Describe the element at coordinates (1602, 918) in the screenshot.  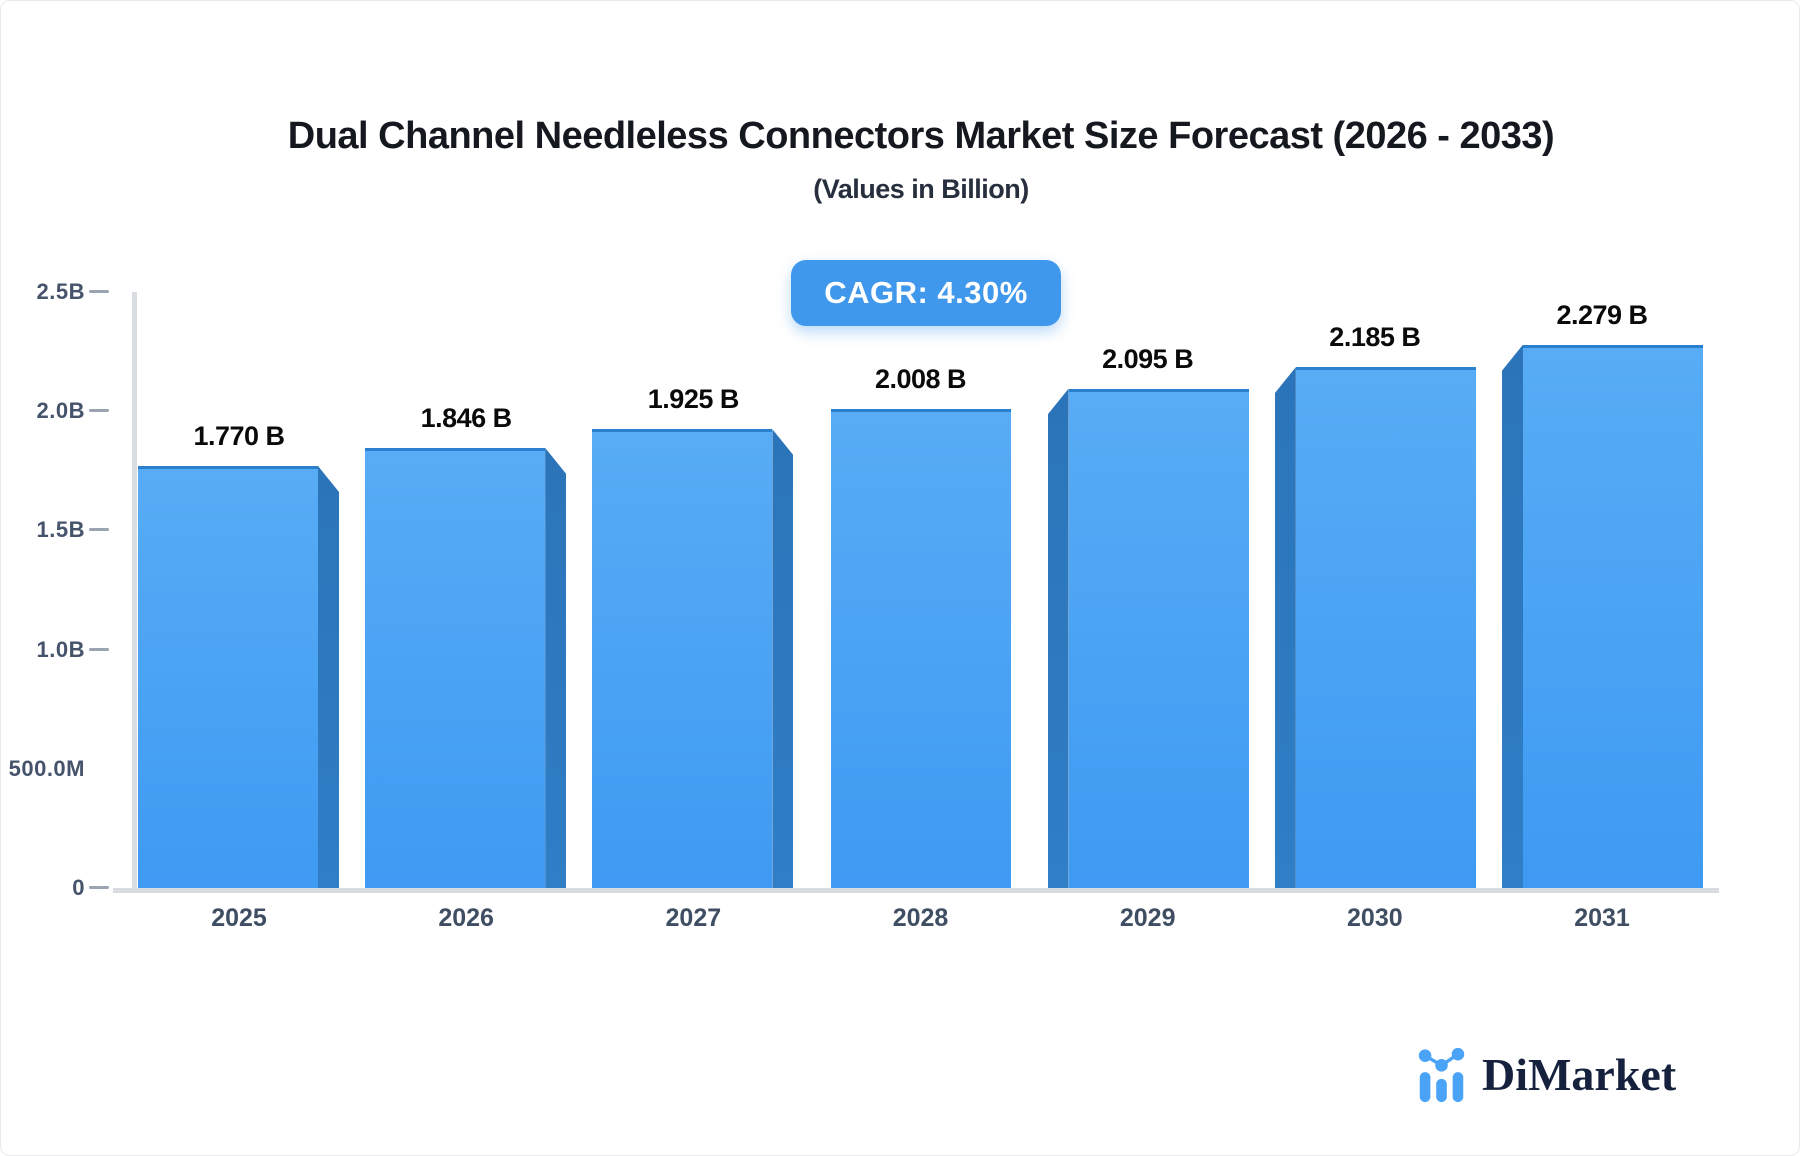
I see `x-axis-label: 2031` at that location.